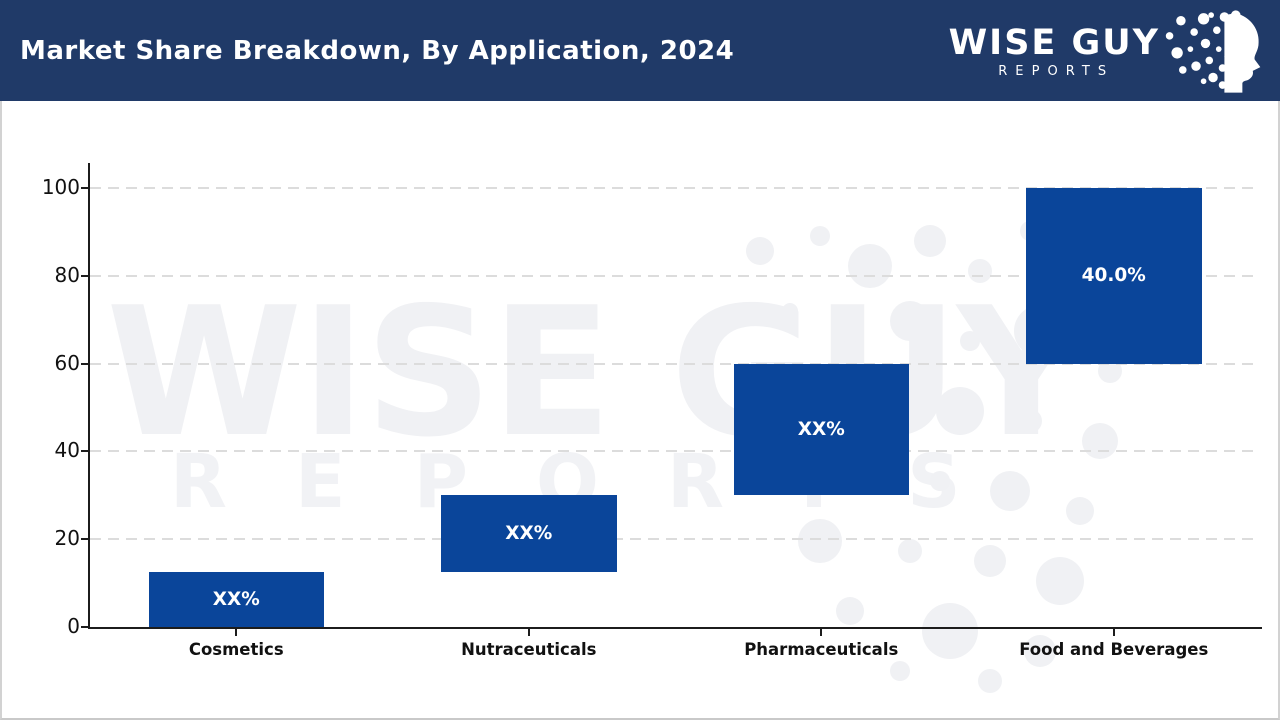  I want to click on logo-wordmark: WISE GUY, so click(1054, 42).